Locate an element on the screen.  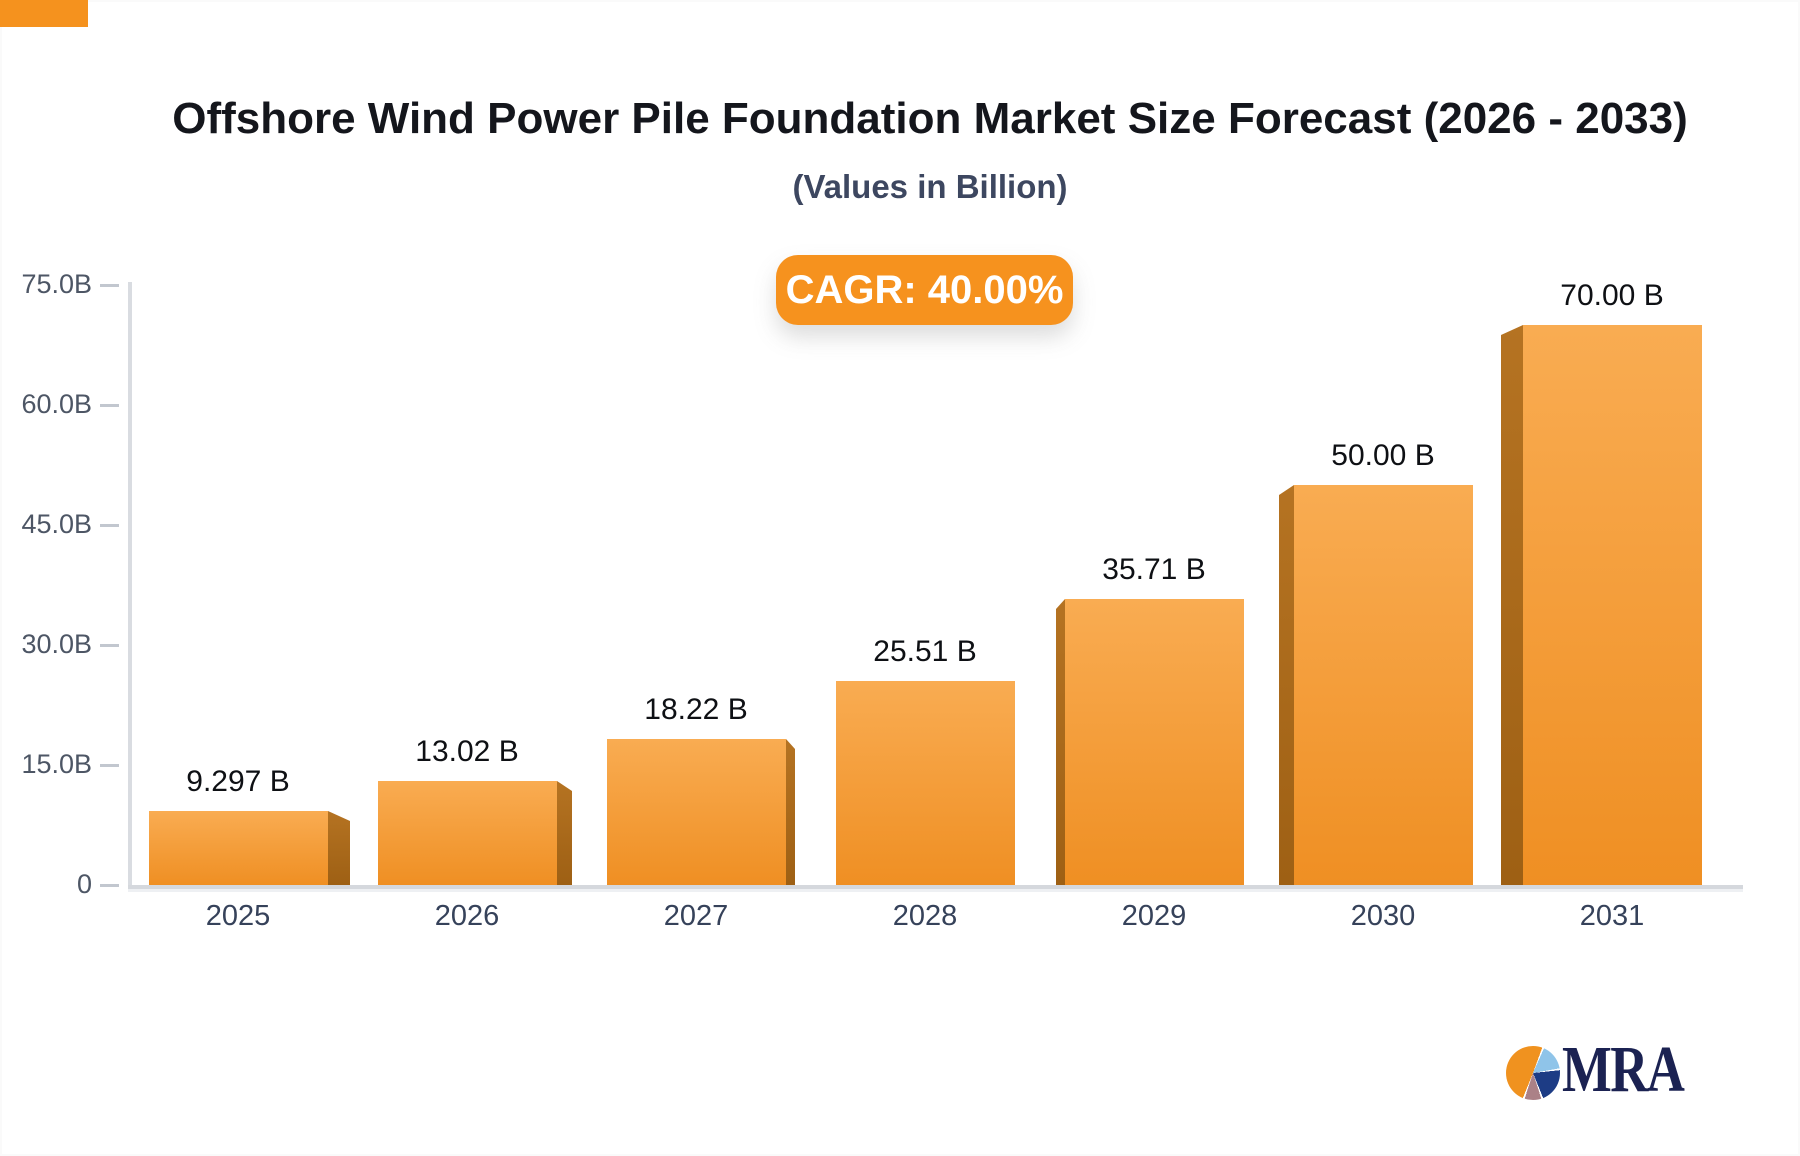
cagr-badge: CAGR: 40.00% is located at coordinates (924, 290).